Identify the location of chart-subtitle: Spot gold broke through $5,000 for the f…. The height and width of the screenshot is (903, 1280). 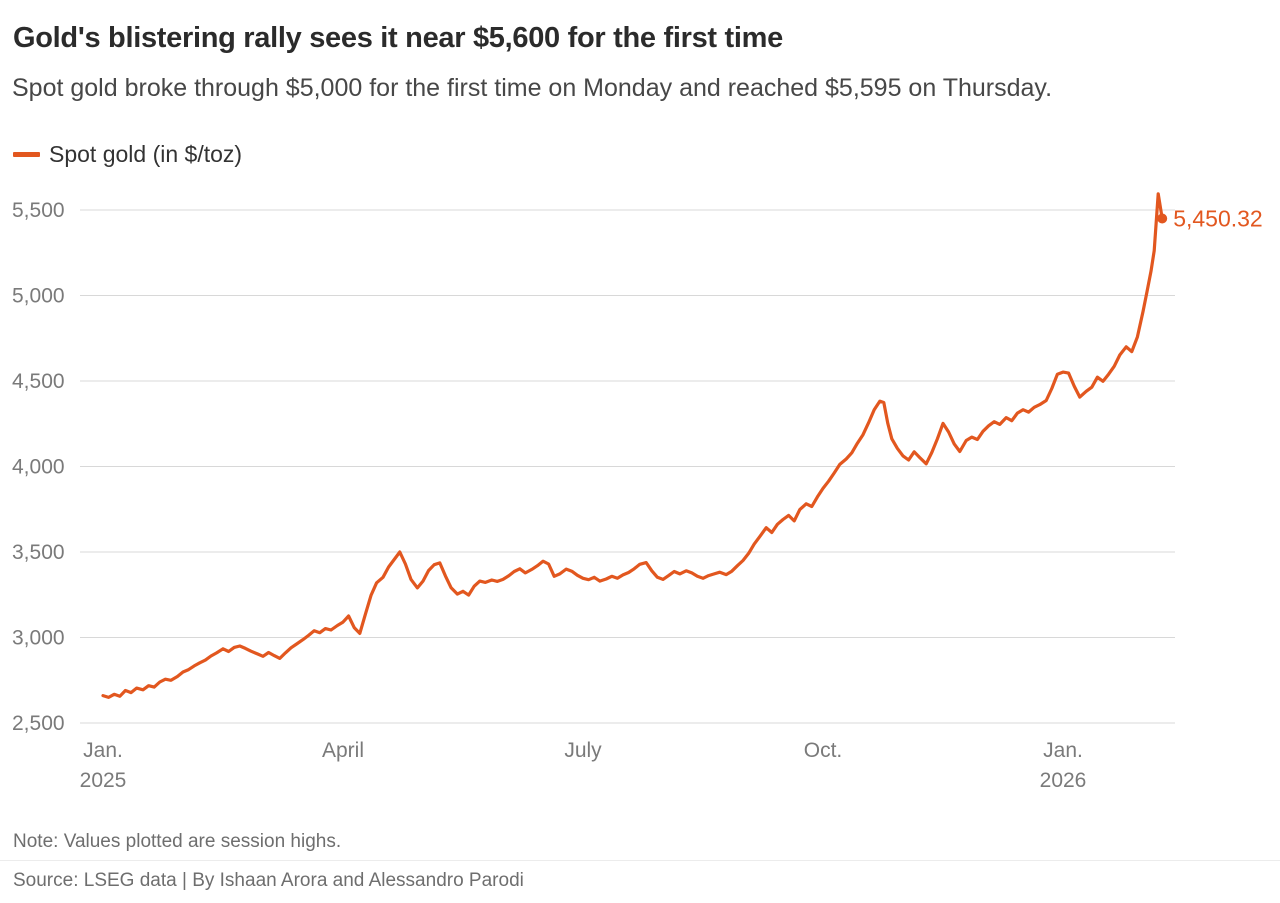
(532, 88).